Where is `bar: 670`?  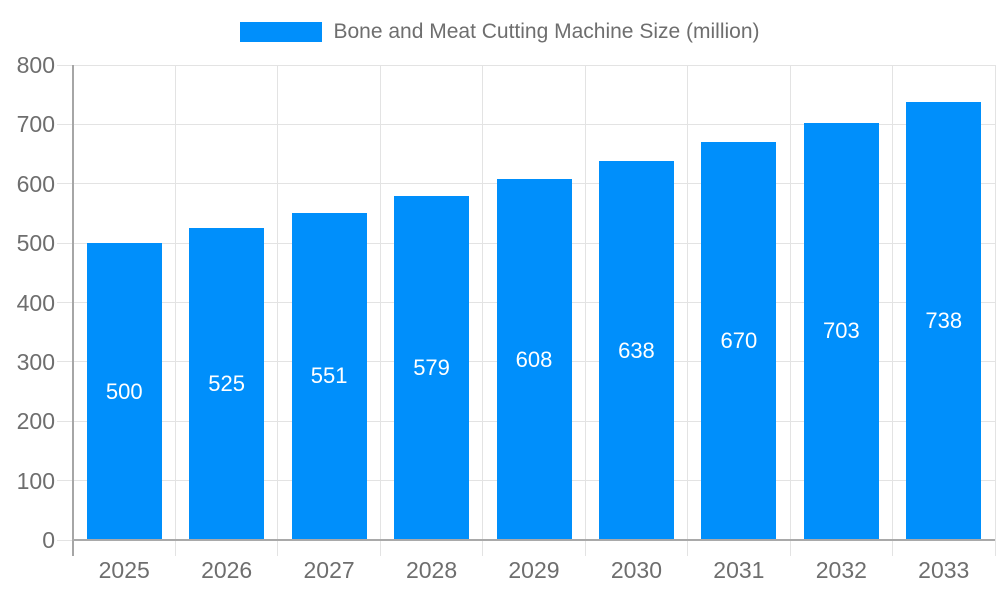
bar: 670 is located at coordinates (739, 341).